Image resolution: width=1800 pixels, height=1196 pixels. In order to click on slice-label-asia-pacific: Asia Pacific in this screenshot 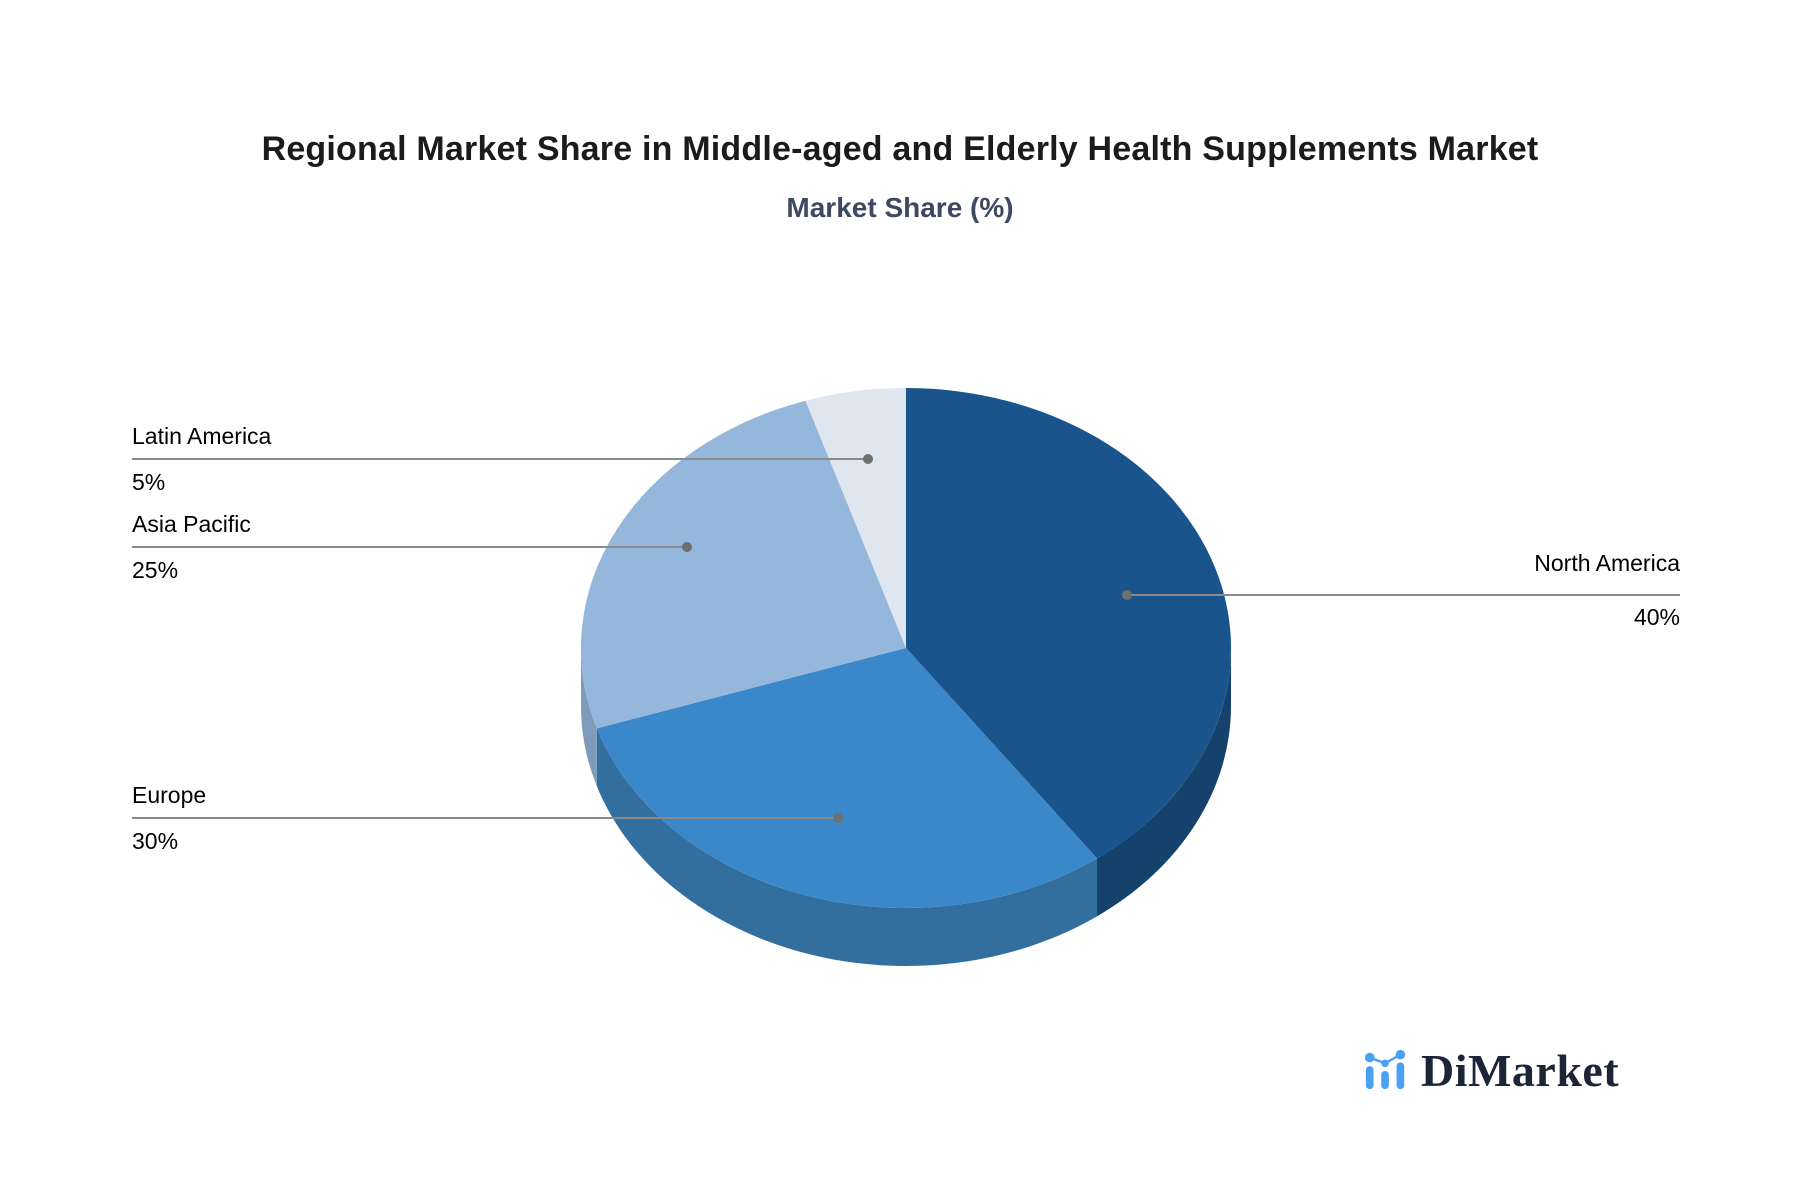, I will do `click(191, 524)`.